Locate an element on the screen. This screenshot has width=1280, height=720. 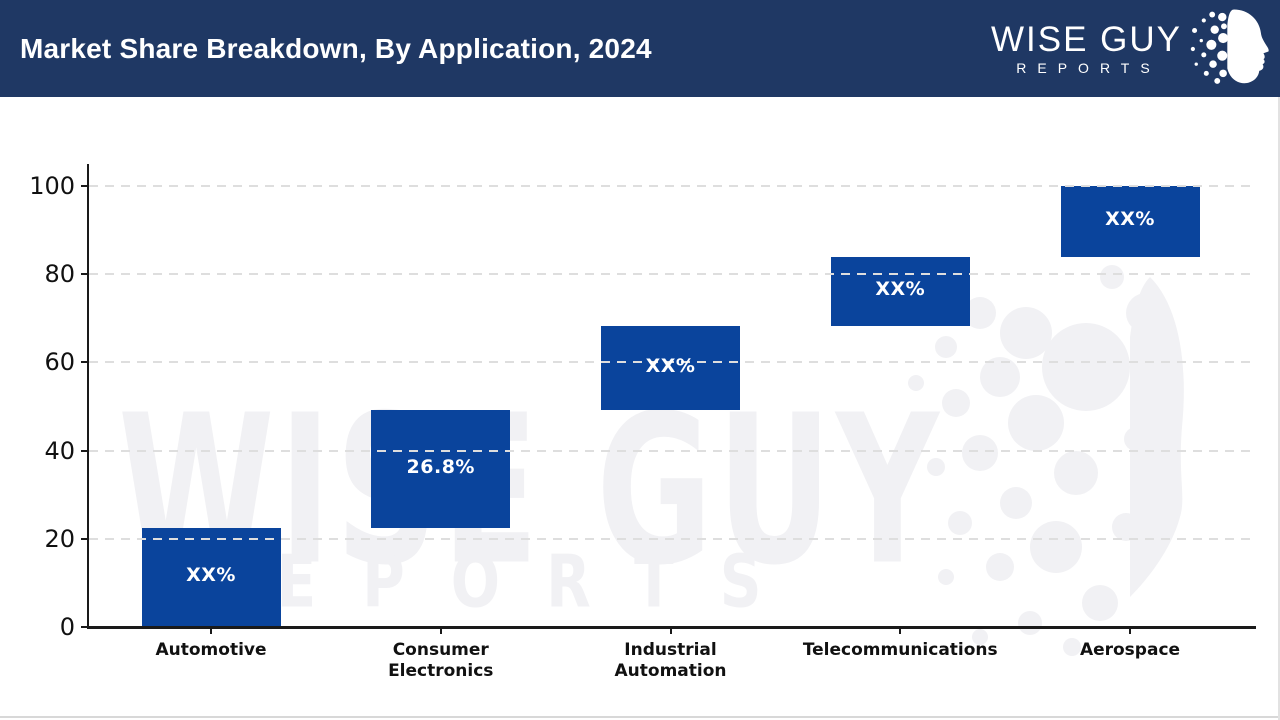
bar-automotive is located at coordinates (211, 577).